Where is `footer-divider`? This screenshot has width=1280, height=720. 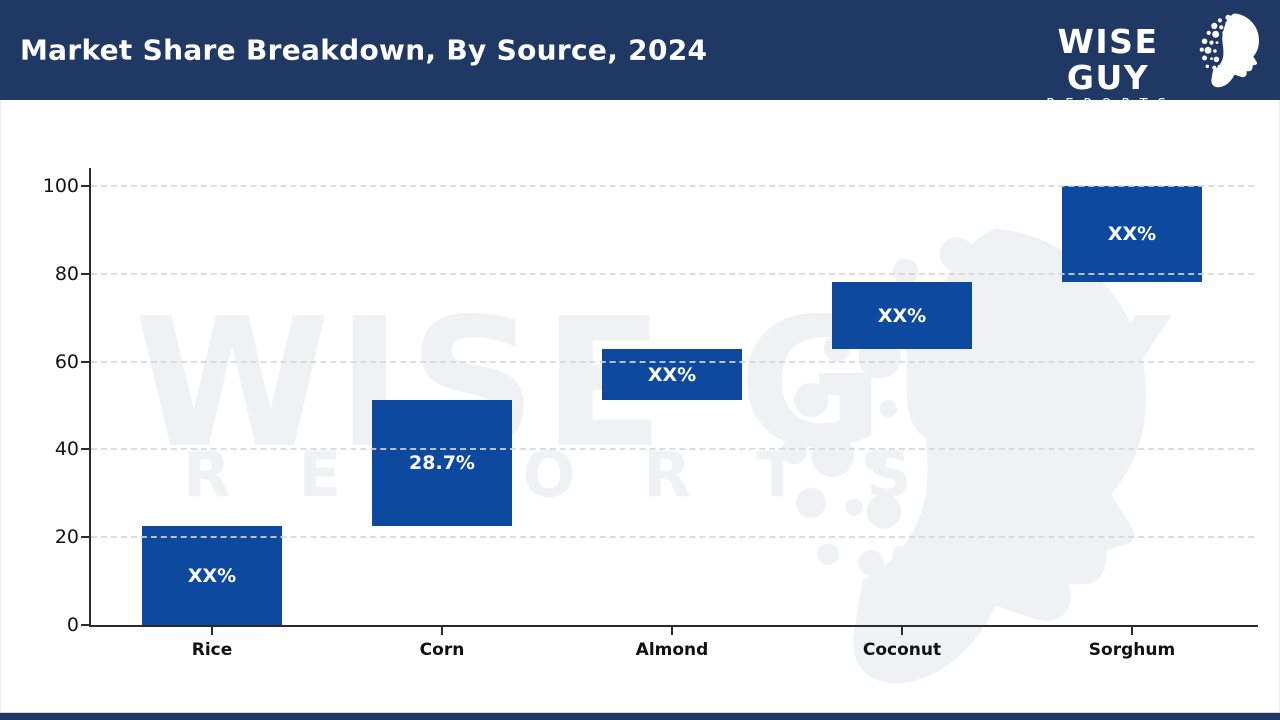 footer-divider is located at coordinates (640, 712).